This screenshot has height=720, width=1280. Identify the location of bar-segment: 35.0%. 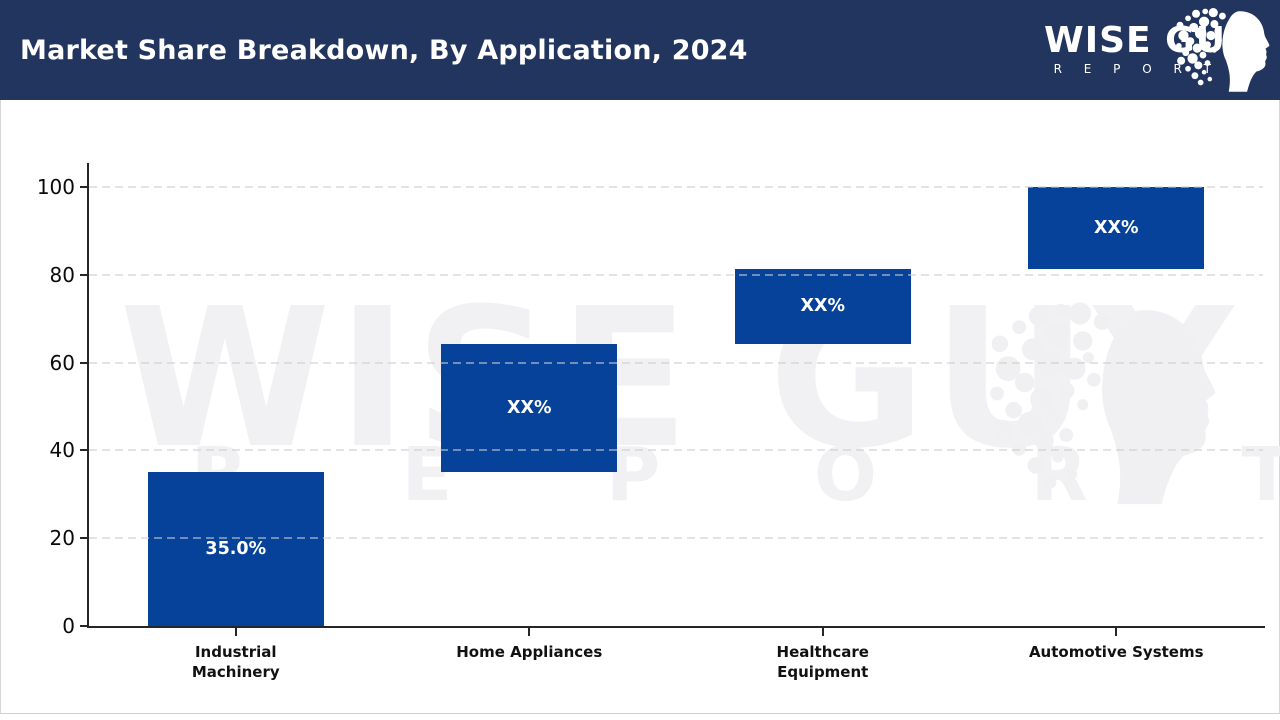
(235, 549).